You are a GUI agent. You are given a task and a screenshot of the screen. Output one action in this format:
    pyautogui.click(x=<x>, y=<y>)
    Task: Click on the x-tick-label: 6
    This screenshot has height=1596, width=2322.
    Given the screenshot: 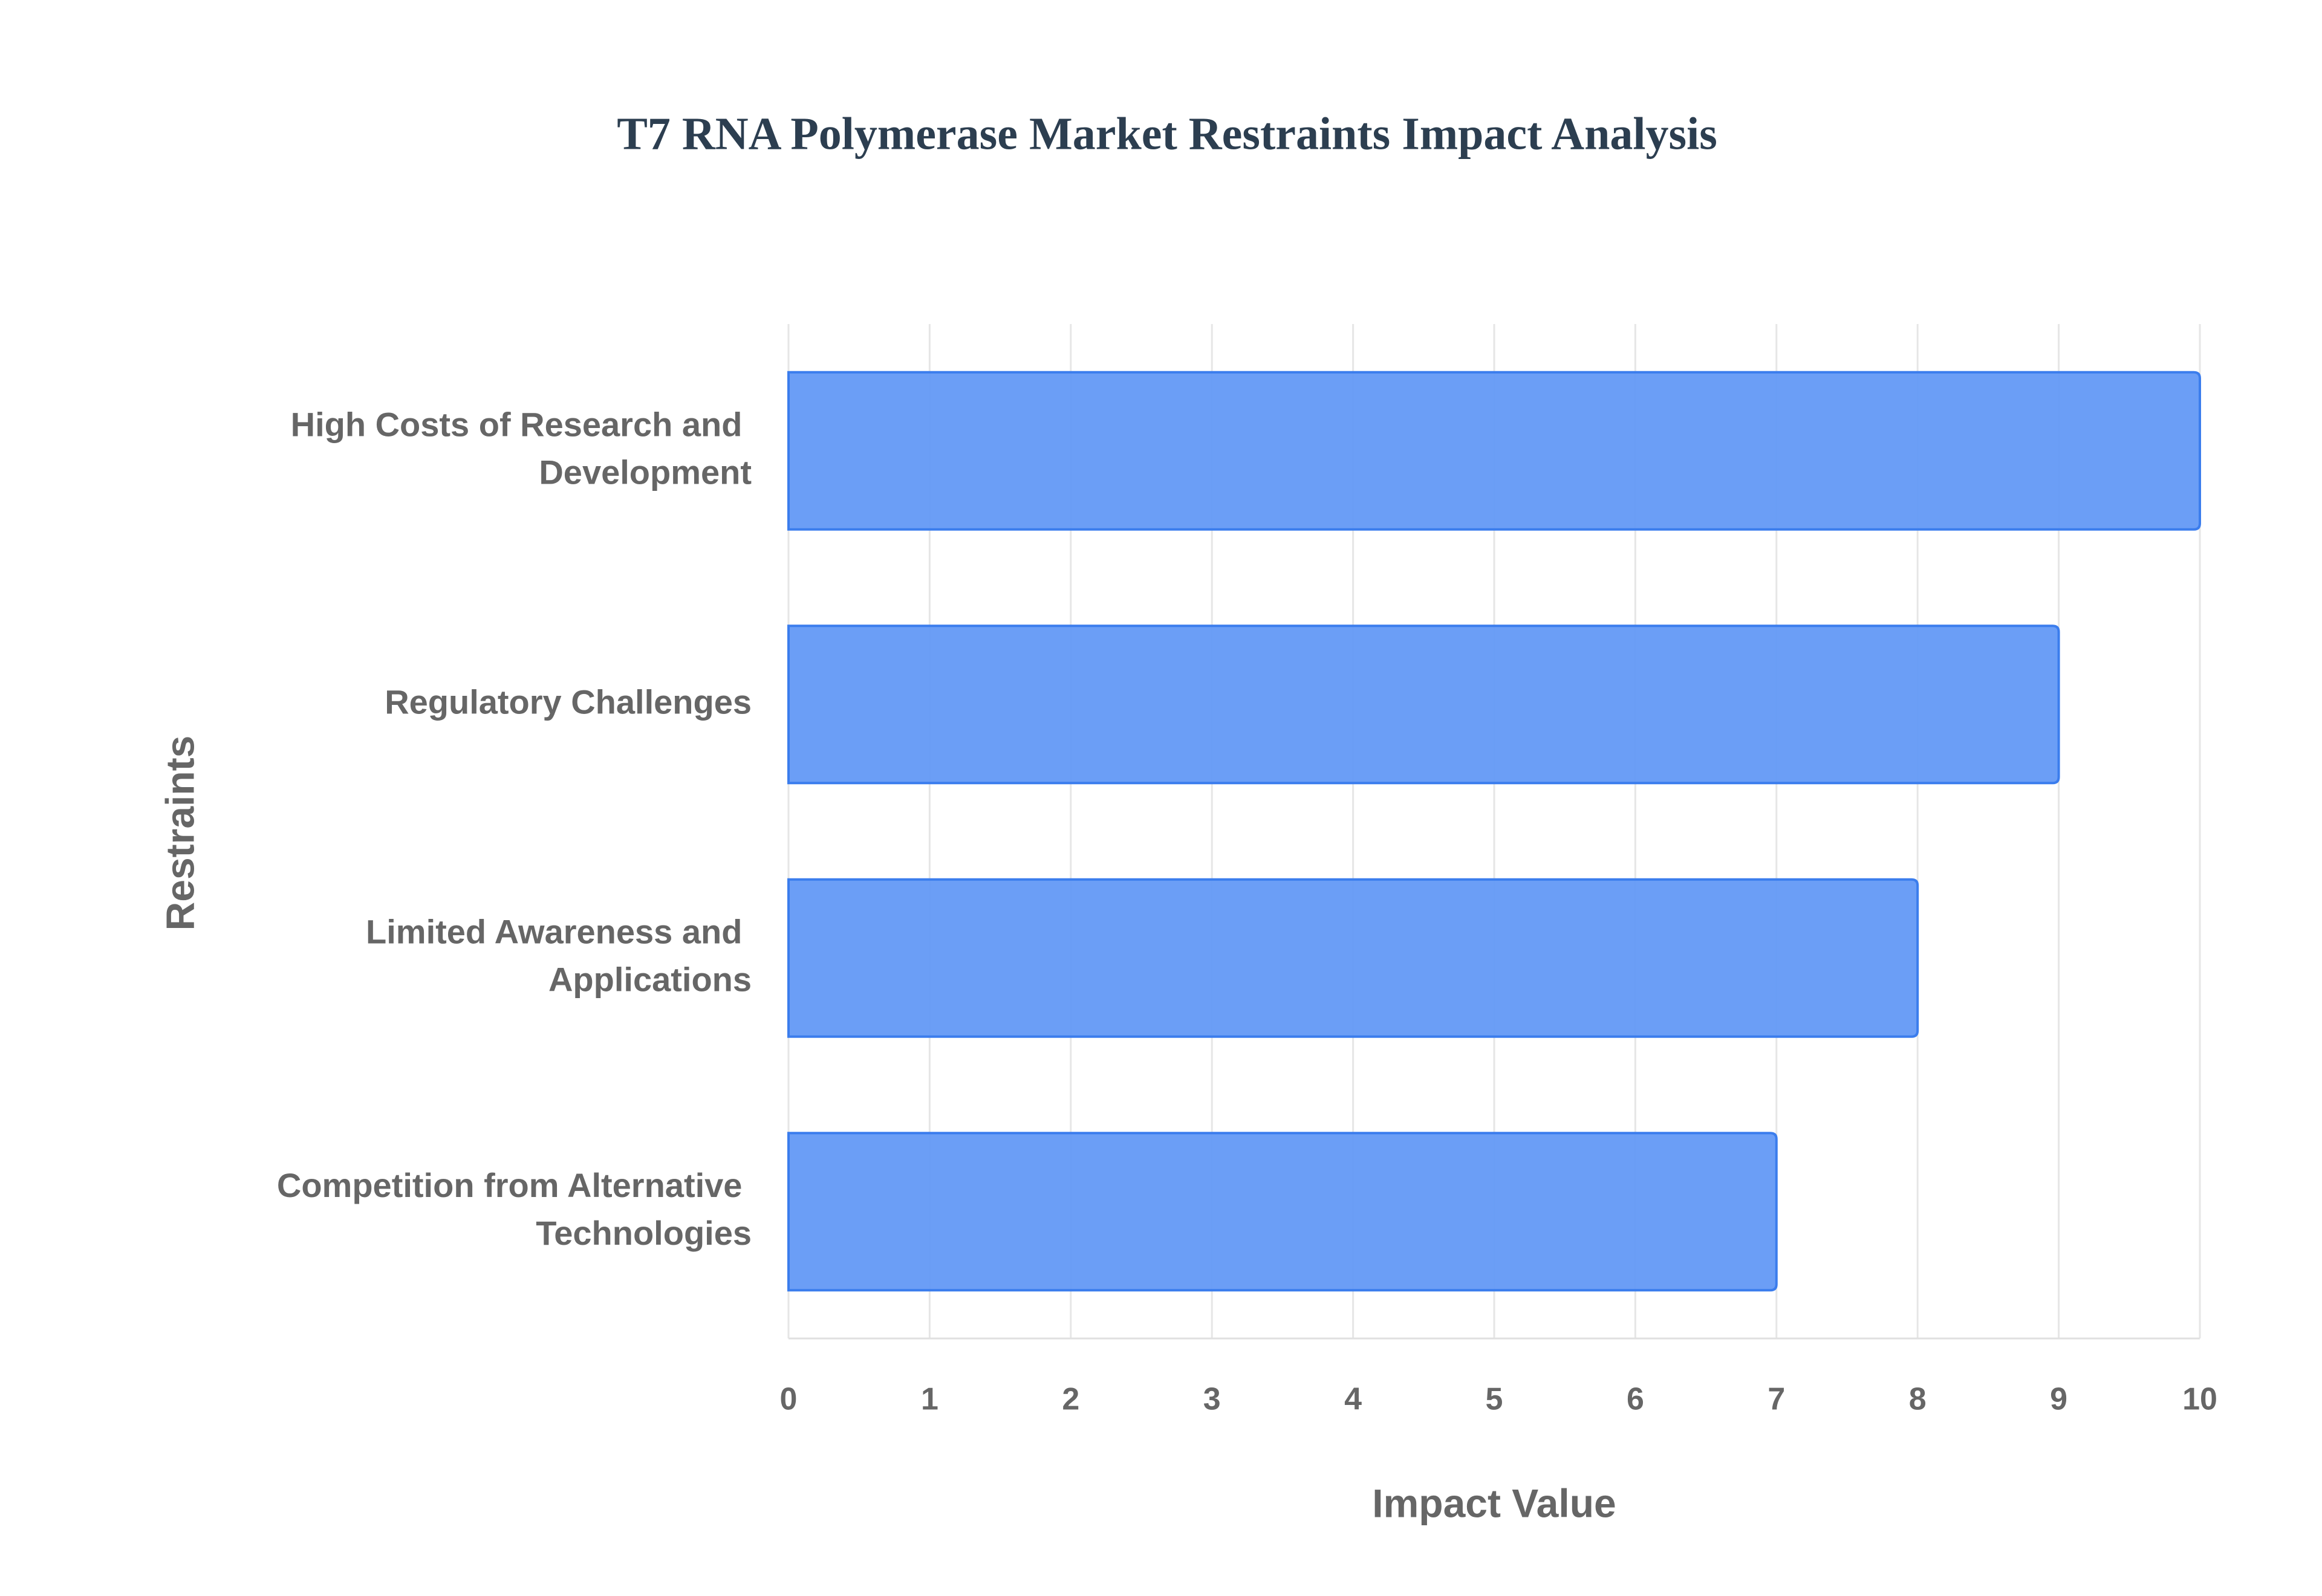 What is the action you would take?
    pyautogui.click(x=1635, y=1399)
    